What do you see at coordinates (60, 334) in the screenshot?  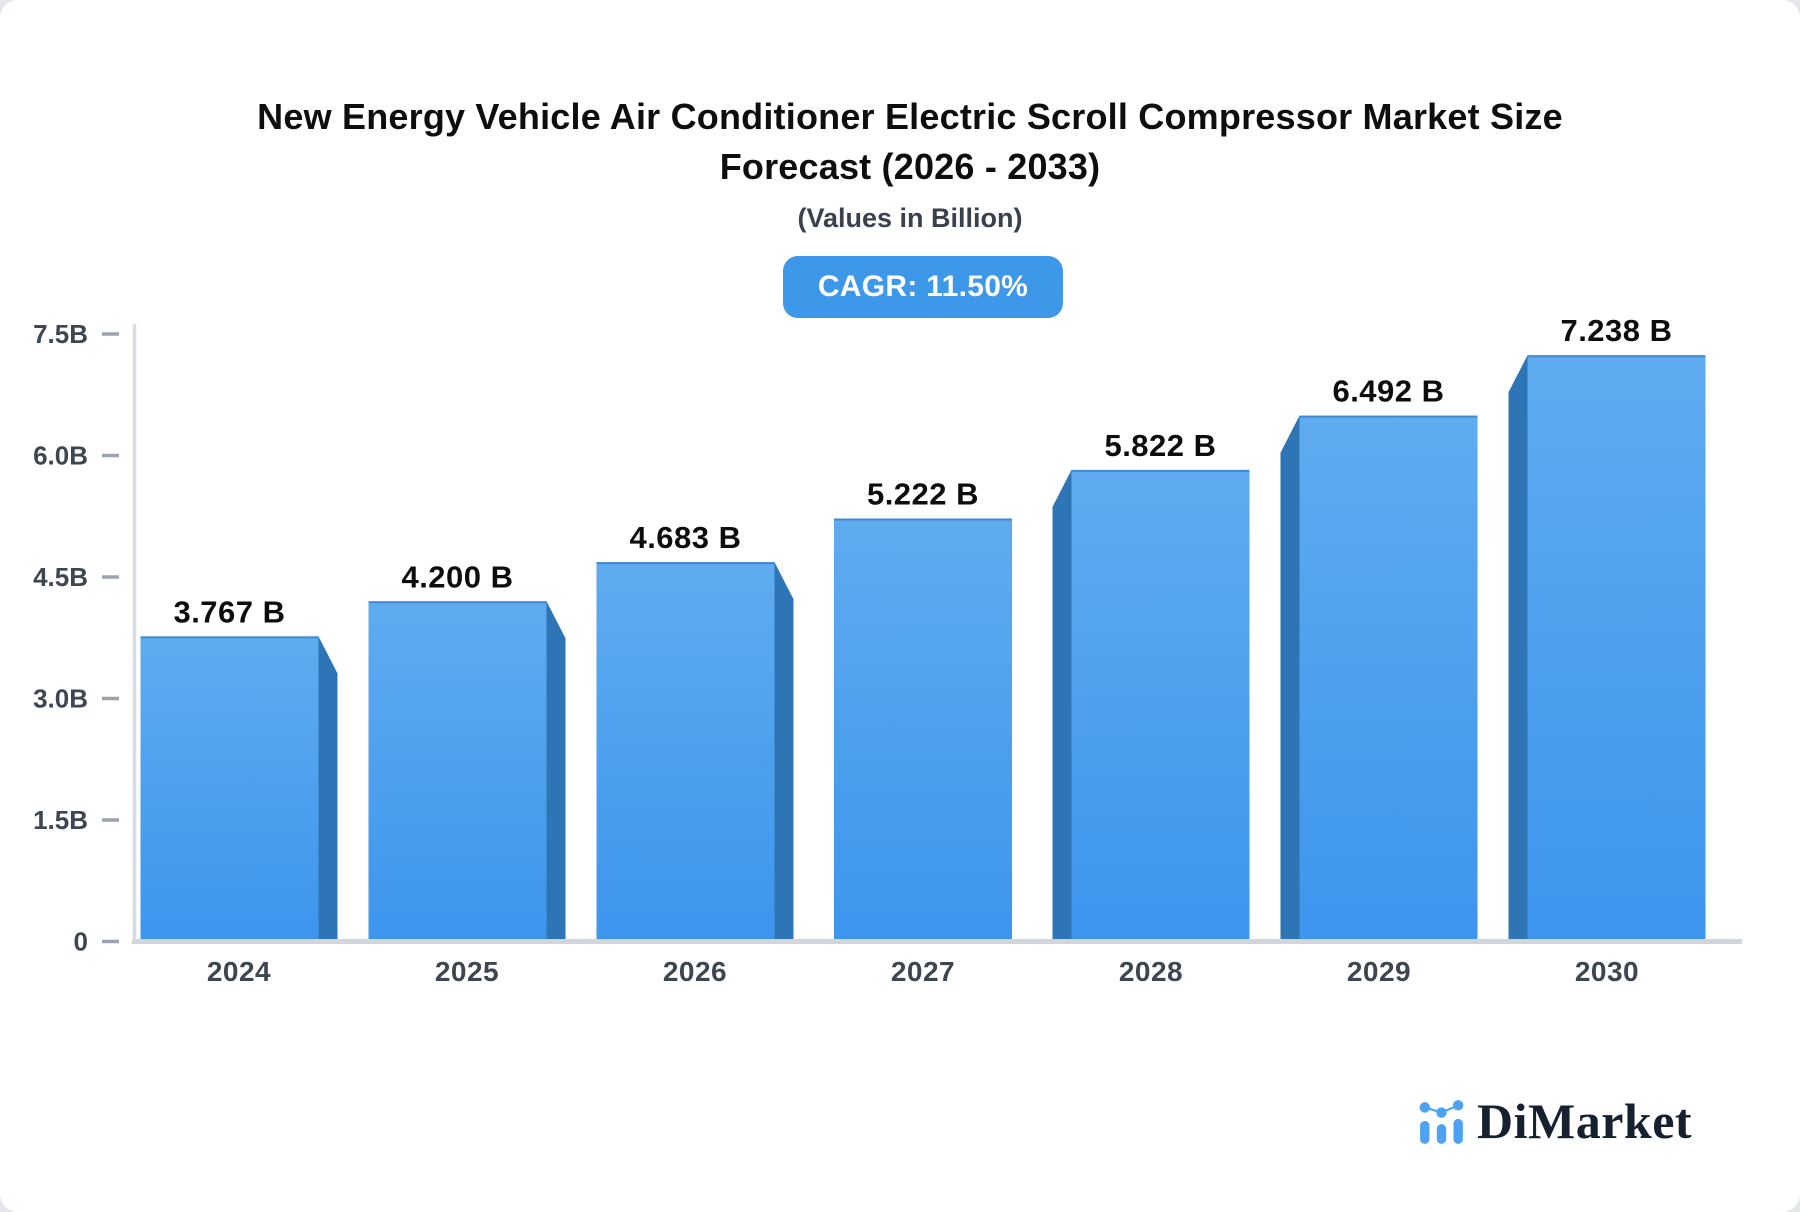 I see `y-tick-label: 7.5B` at bounding box center [60, 334].